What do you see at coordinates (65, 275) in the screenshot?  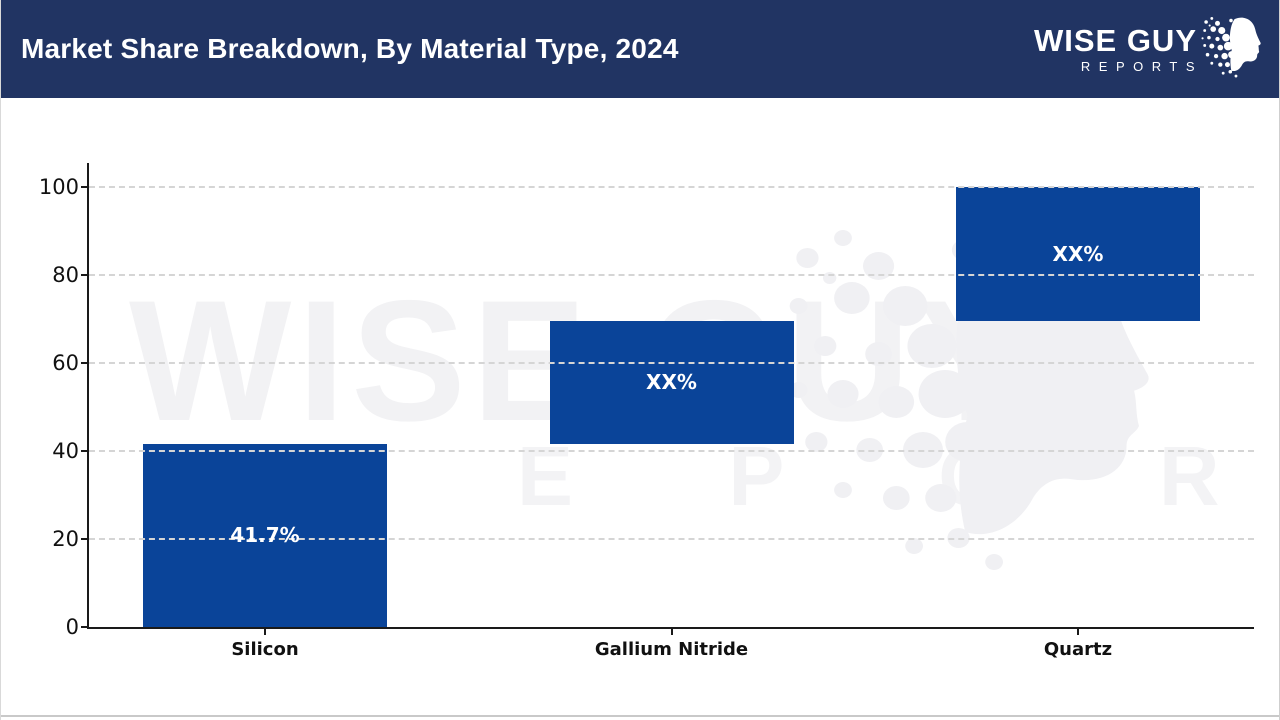 I see `y-axis-tick-label: 80` at bounding box center [65, 275].